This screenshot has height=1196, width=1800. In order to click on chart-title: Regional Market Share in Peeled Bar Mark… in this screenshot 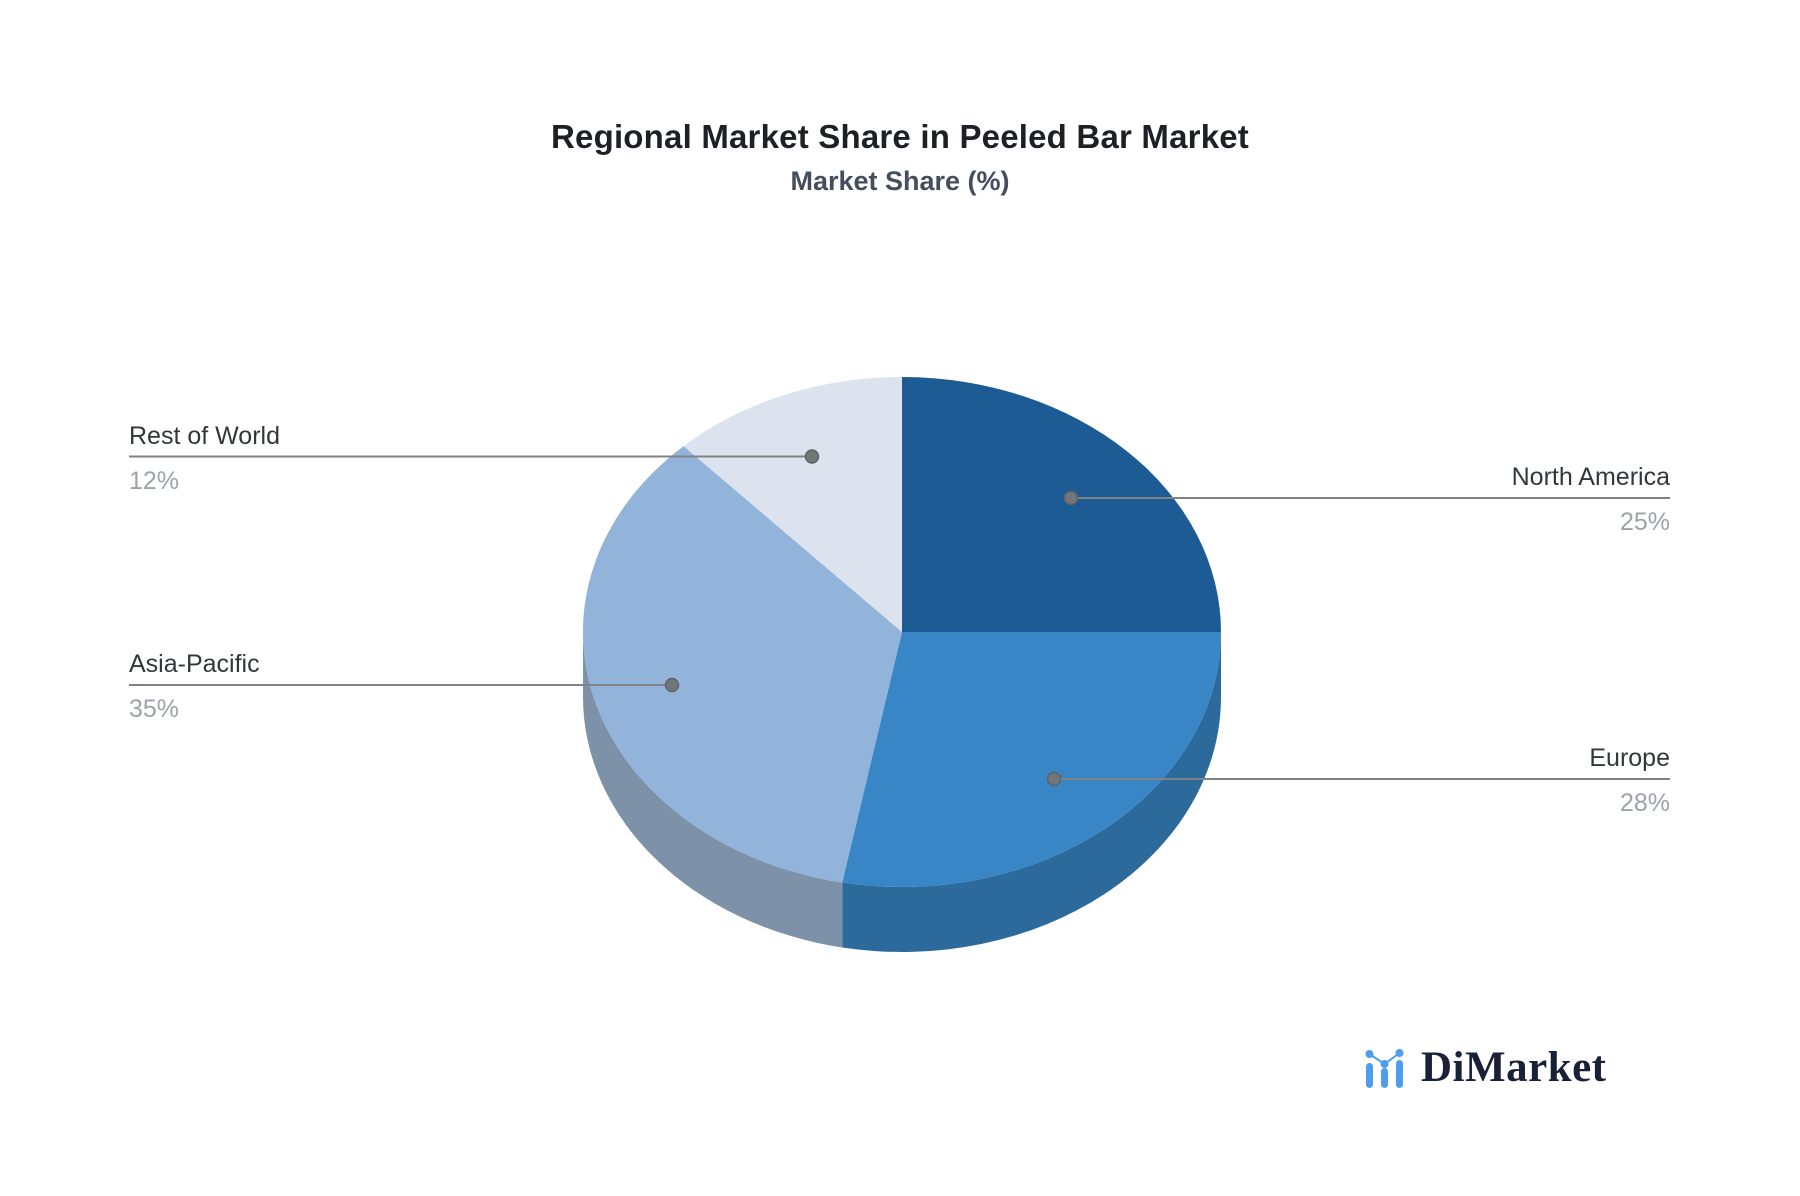, I will do `click(900, 136)`.